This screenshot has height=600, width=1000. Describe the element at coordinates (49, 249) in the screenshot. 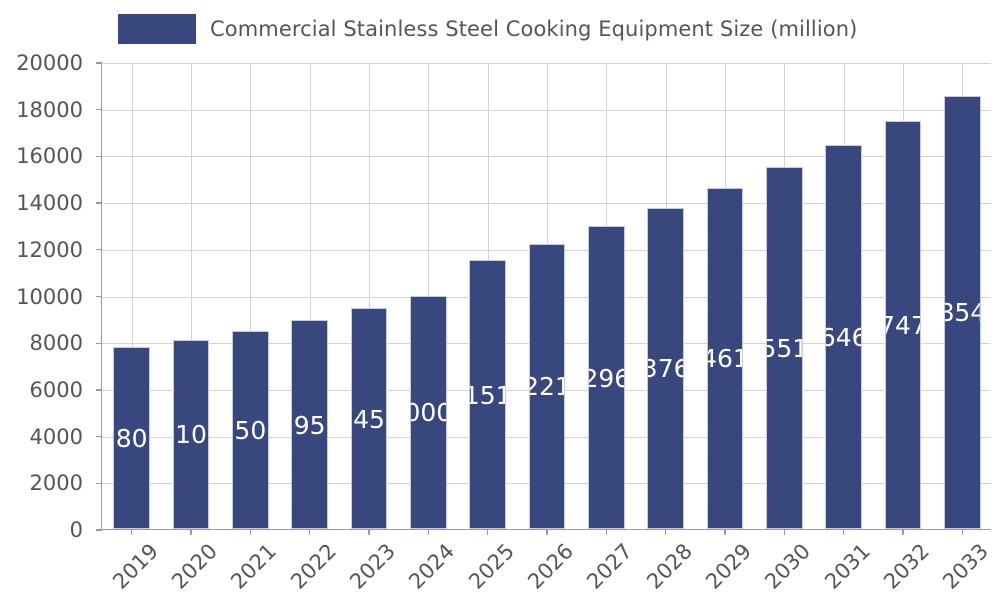

I see `y-tick-label: 12000` at that location.